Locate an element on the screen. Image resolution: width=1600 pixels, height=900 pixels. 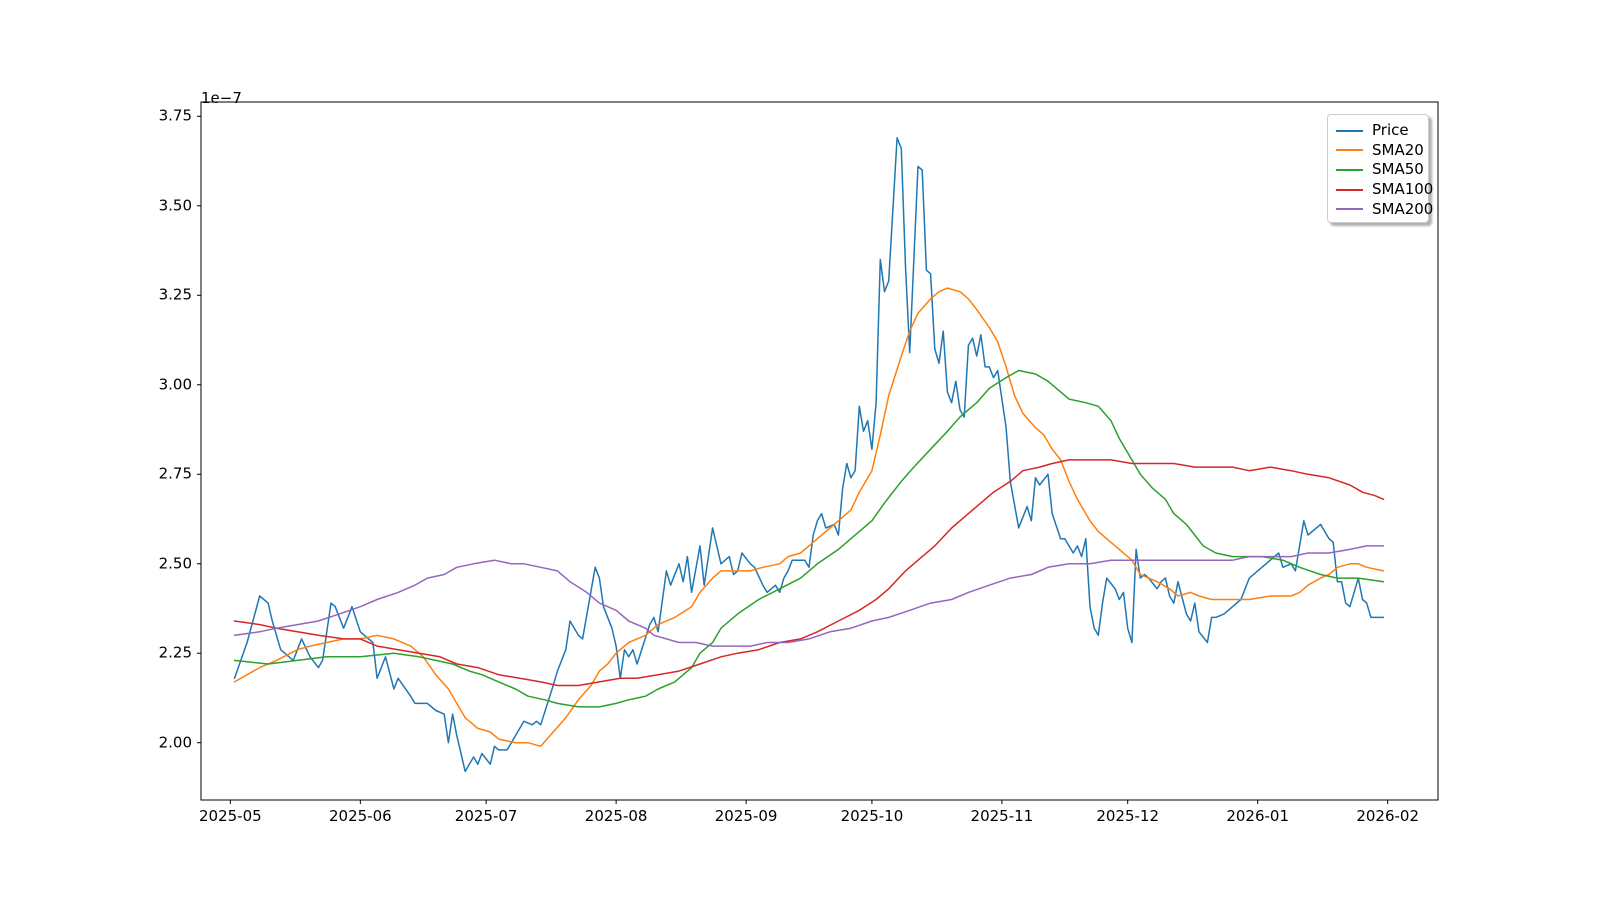
x-tick-label: 2025-05 is located at coordinates (230, 816).